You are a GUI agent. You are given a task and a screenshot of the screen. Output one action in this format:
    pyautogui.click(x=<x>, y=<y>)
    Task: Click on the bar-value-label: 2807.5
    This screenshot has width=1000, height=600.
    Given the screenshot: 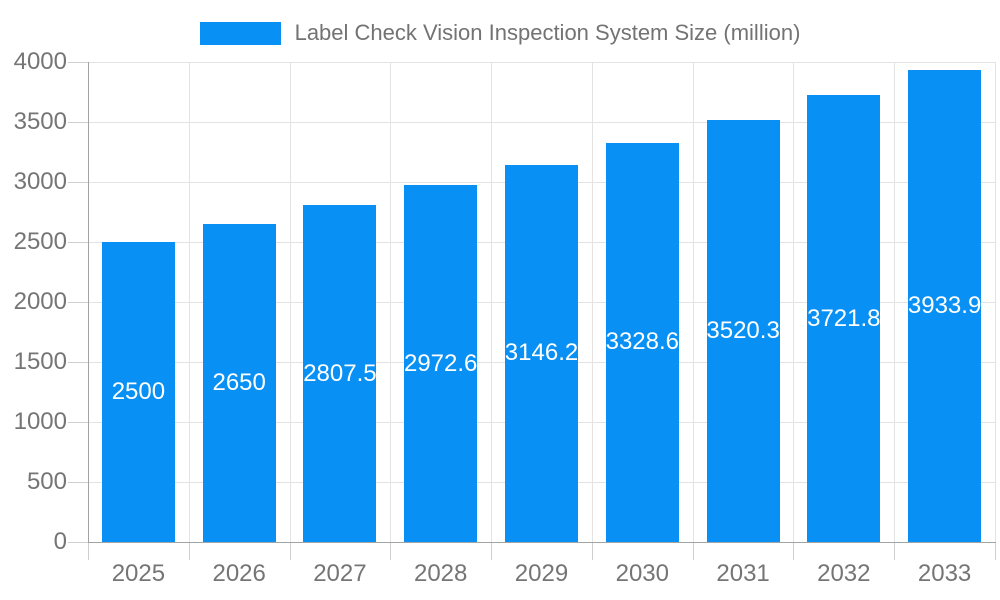 What is the action you would take?
    pyautogui.click(x=340, y=373)
    